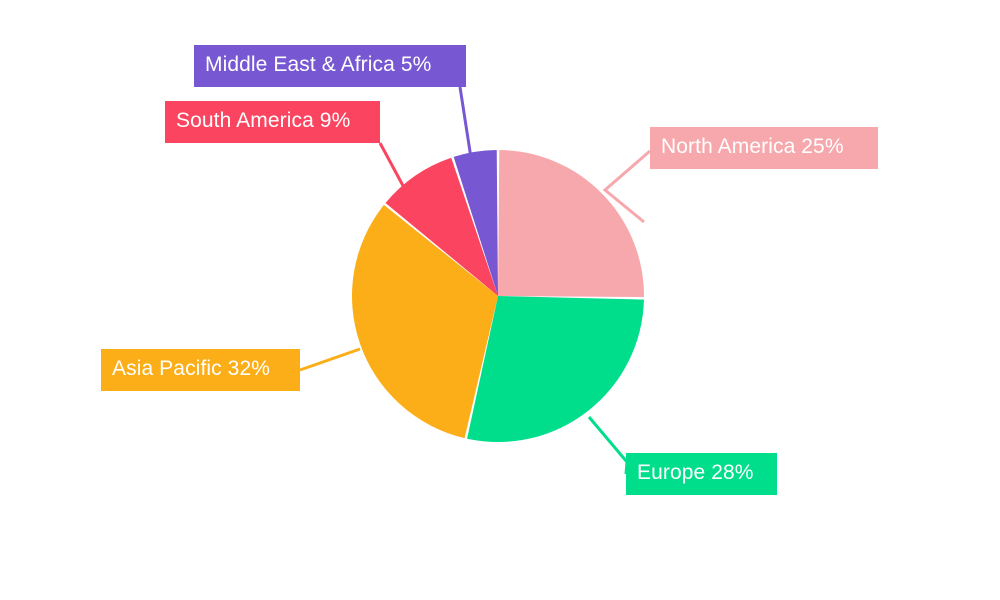 The height and width of the screenshot is (600, 1000). What do you see at coordinates (764, 148) in the screenshot?
I see `pie-slice-label: North America 25%` at bounding box center [764, 148].